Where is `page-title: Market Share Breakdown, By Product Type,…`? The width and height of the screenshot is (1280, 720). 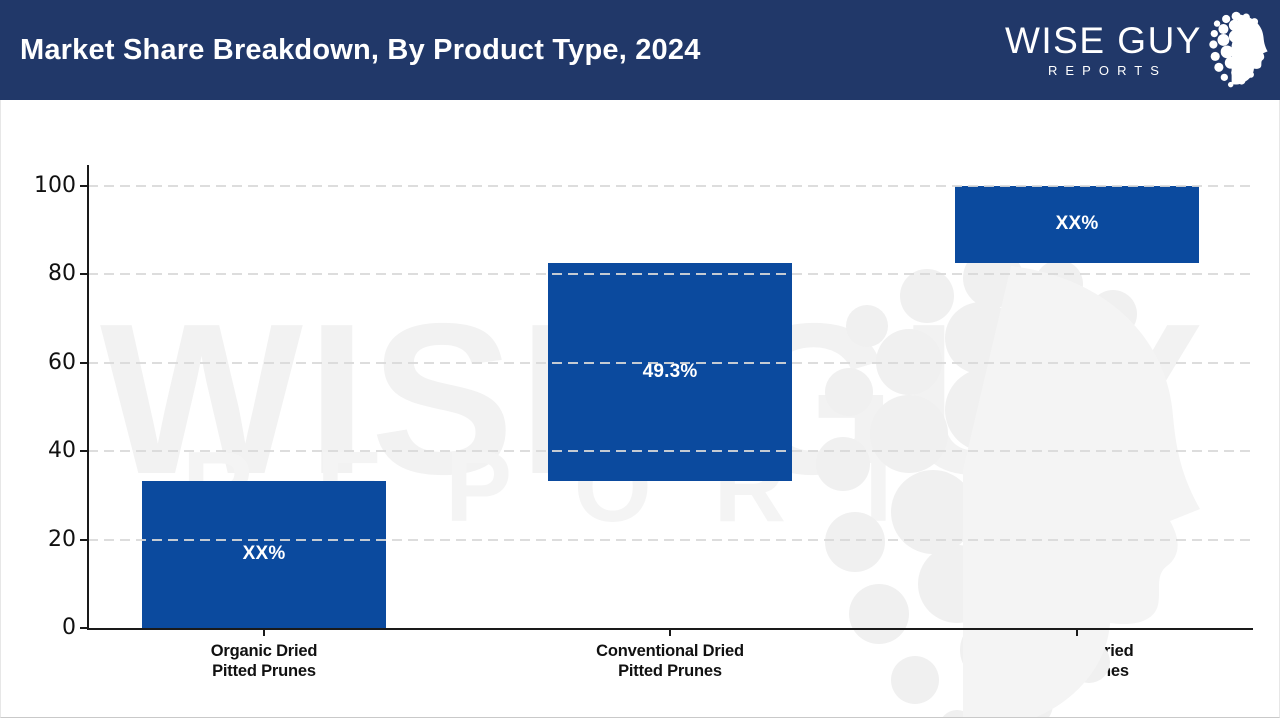
page-title: Market Share Breakdown, By Product Type,… is located at coordinates (360, 49).